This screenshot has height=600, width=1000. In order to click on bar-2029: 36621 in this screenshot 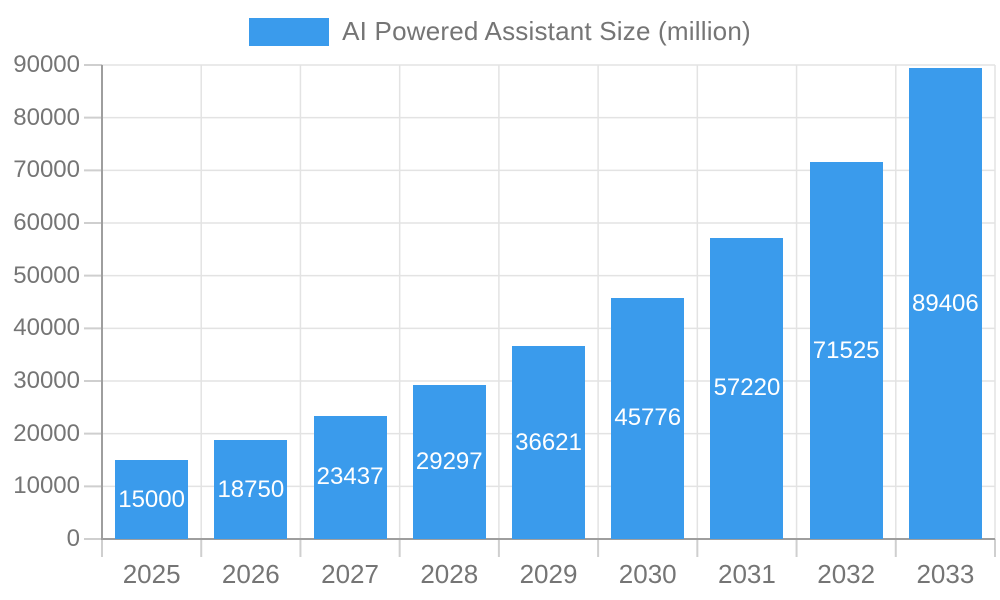, I will do `click(548, 442)`.